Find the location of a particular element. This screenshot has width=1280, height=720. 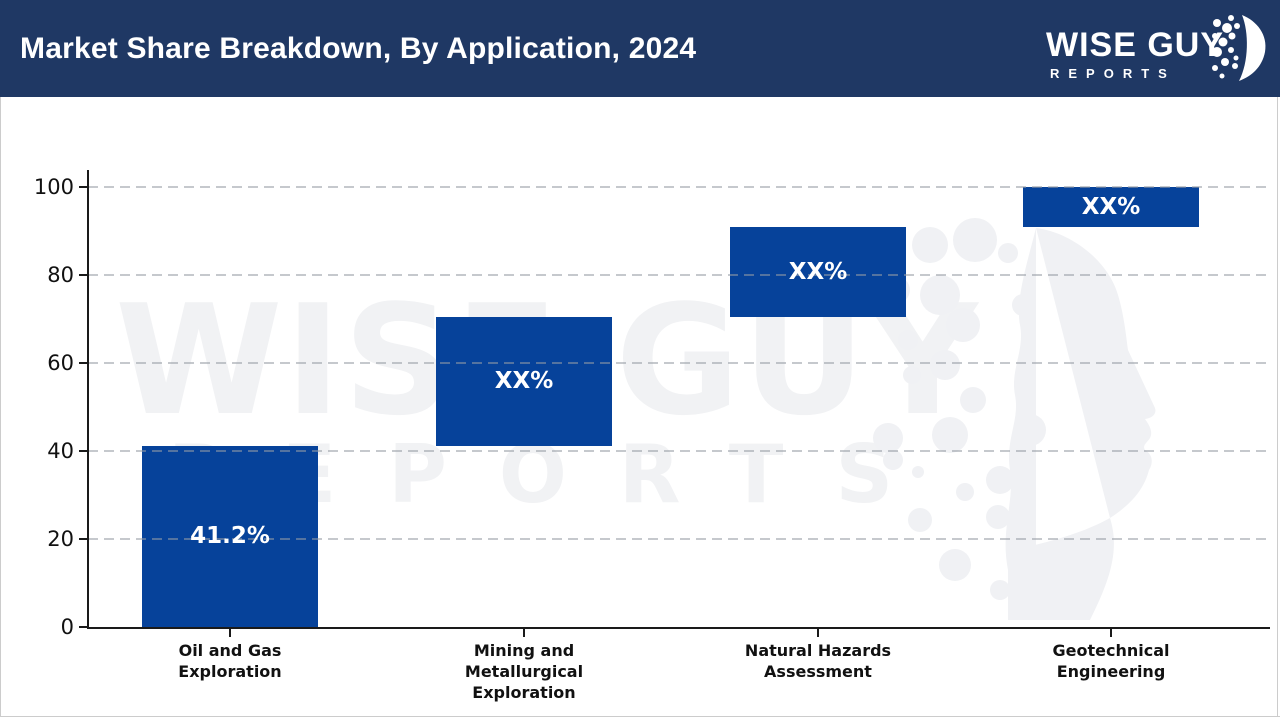

right-border is located at coordinates (1277, 407).